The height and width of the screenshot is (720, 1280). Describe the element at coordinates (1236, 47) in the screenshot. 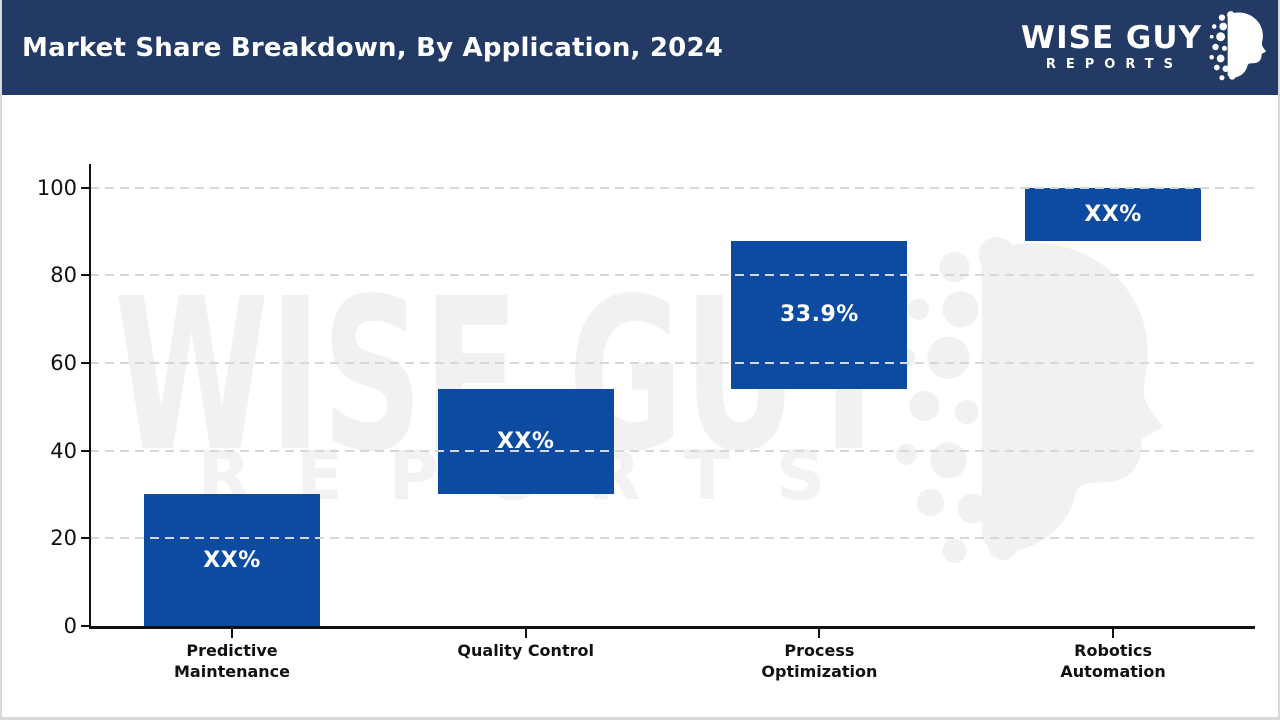

I see `logo-face-icon` at that location.